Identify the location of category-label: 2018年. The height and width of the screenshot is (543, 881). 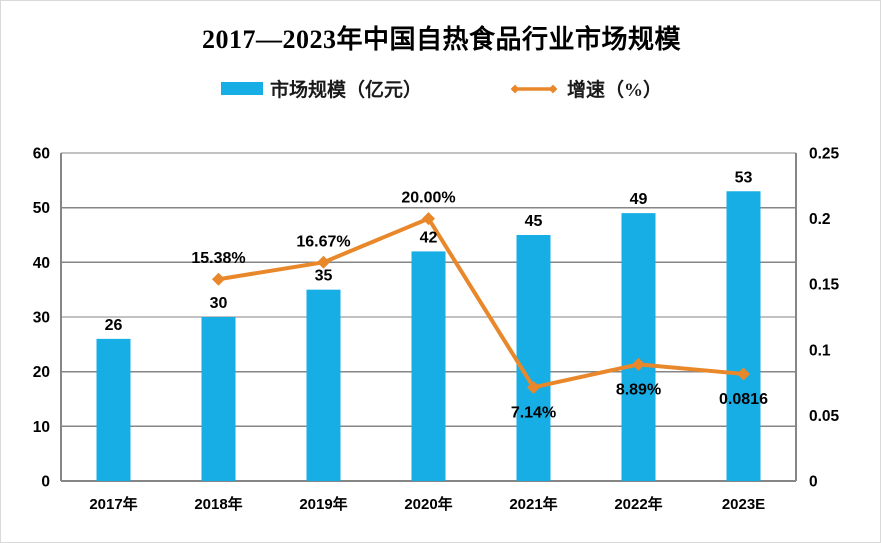
(218, 504).